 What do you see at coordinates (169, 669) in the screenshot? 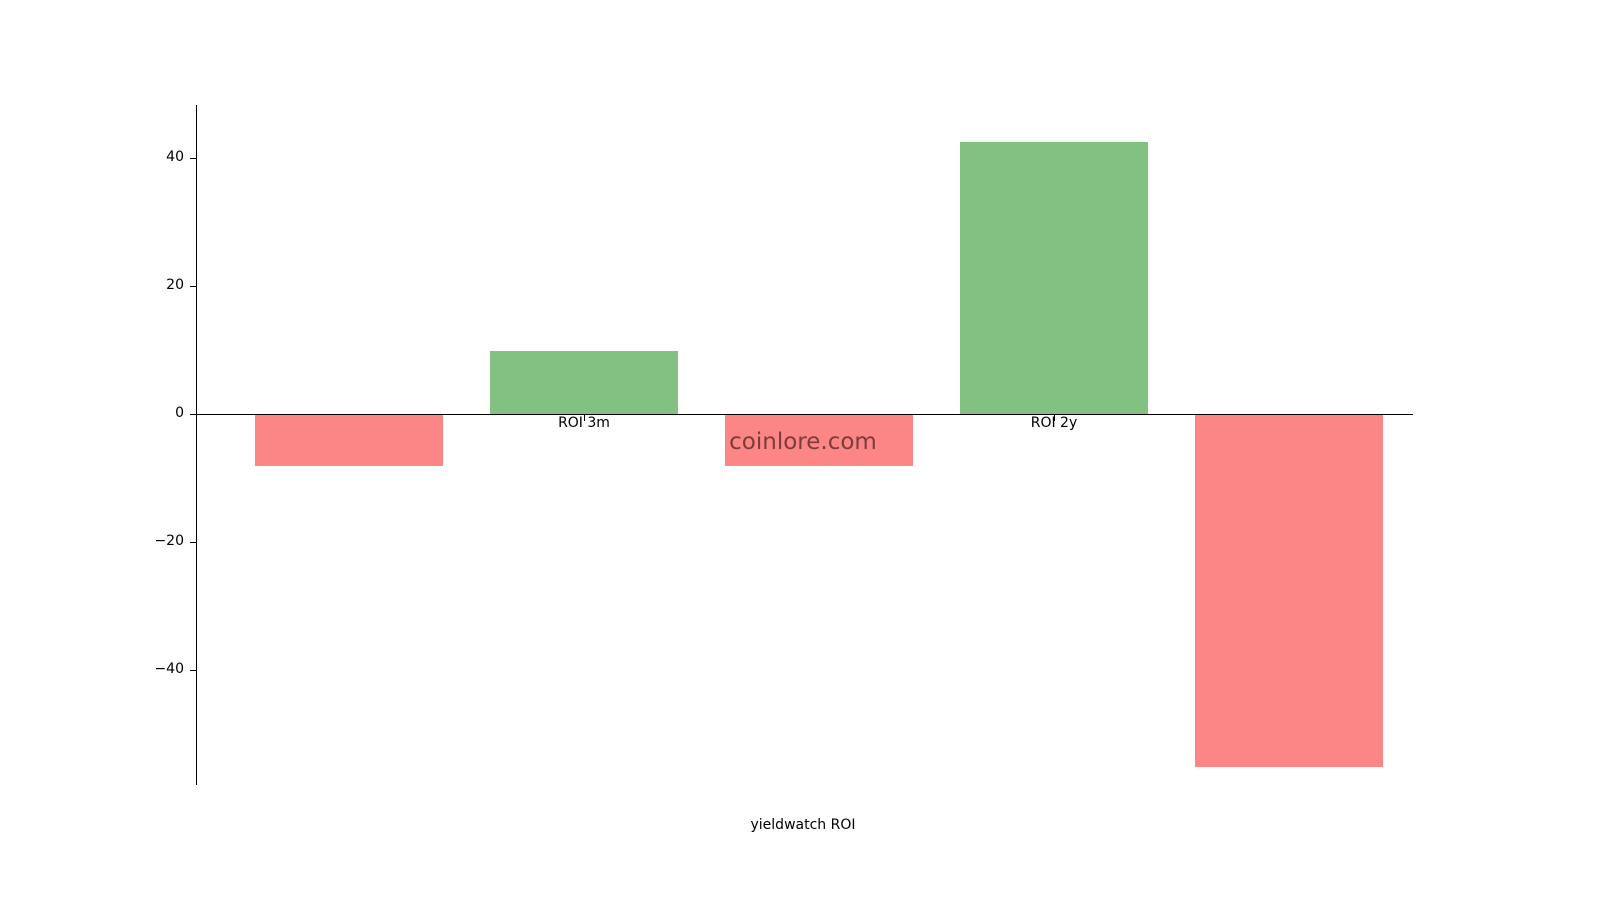
I see `y-tick-label: −40` at bounding box center [169, 669].